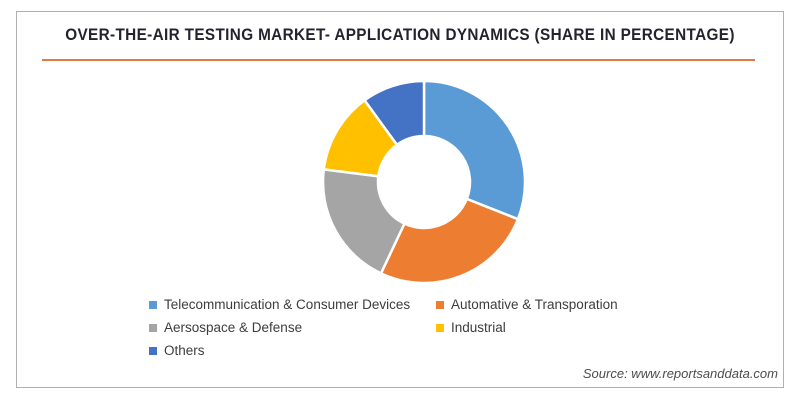 This screenshot has height=400, width=800. I want to click on legend-item-3: Industrial, so click(527, 327).